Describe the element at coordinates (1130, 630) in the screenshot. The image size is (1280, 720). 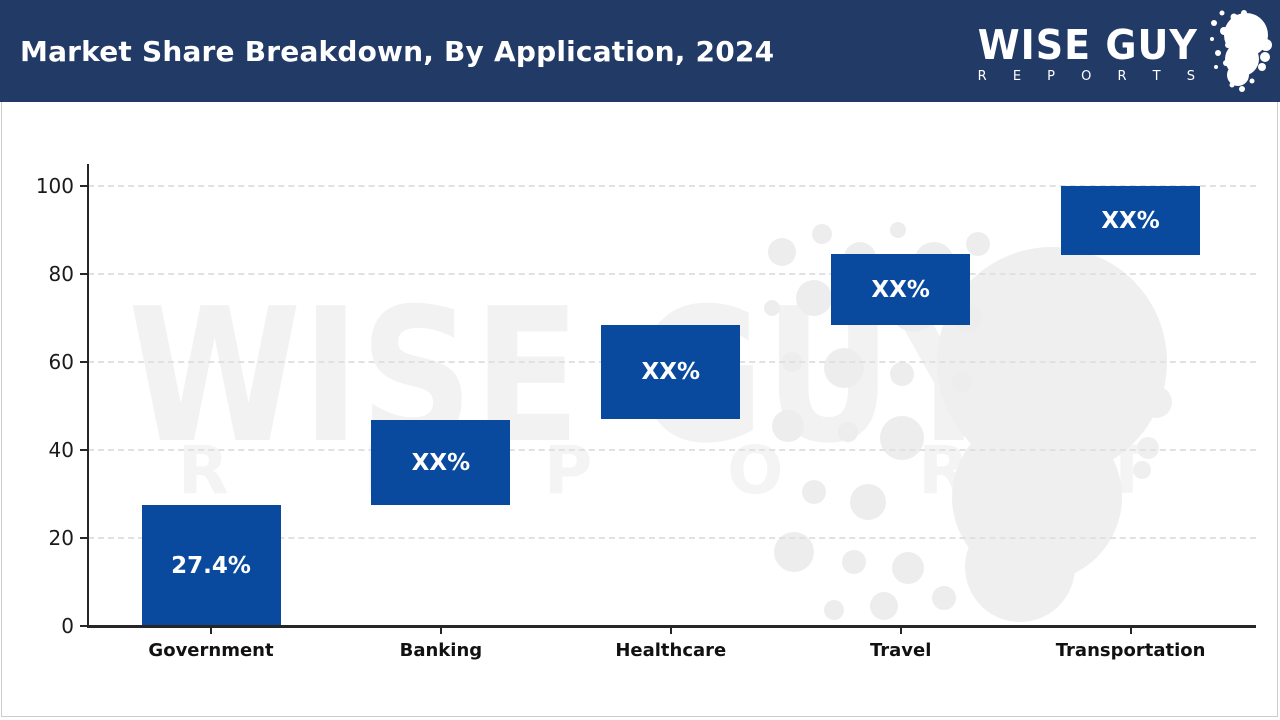
I see `x-tick-transportation` at that location.